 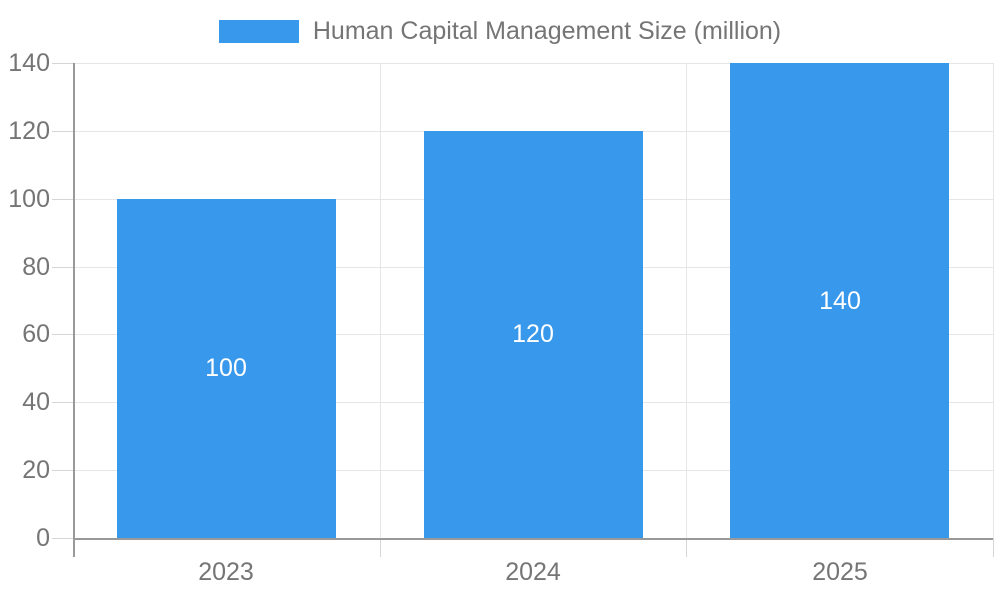 What do you see at coordinates (29, 199) in the screenshot?
I see `y-axis-label-100: 100` at bounding box center [29, 199].